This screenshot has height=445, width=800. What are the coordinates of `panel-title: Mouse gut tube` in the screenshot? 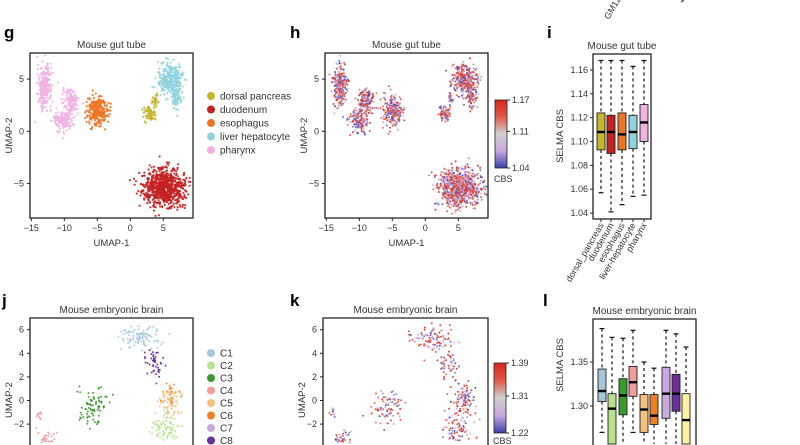 It's located at (406, 45).